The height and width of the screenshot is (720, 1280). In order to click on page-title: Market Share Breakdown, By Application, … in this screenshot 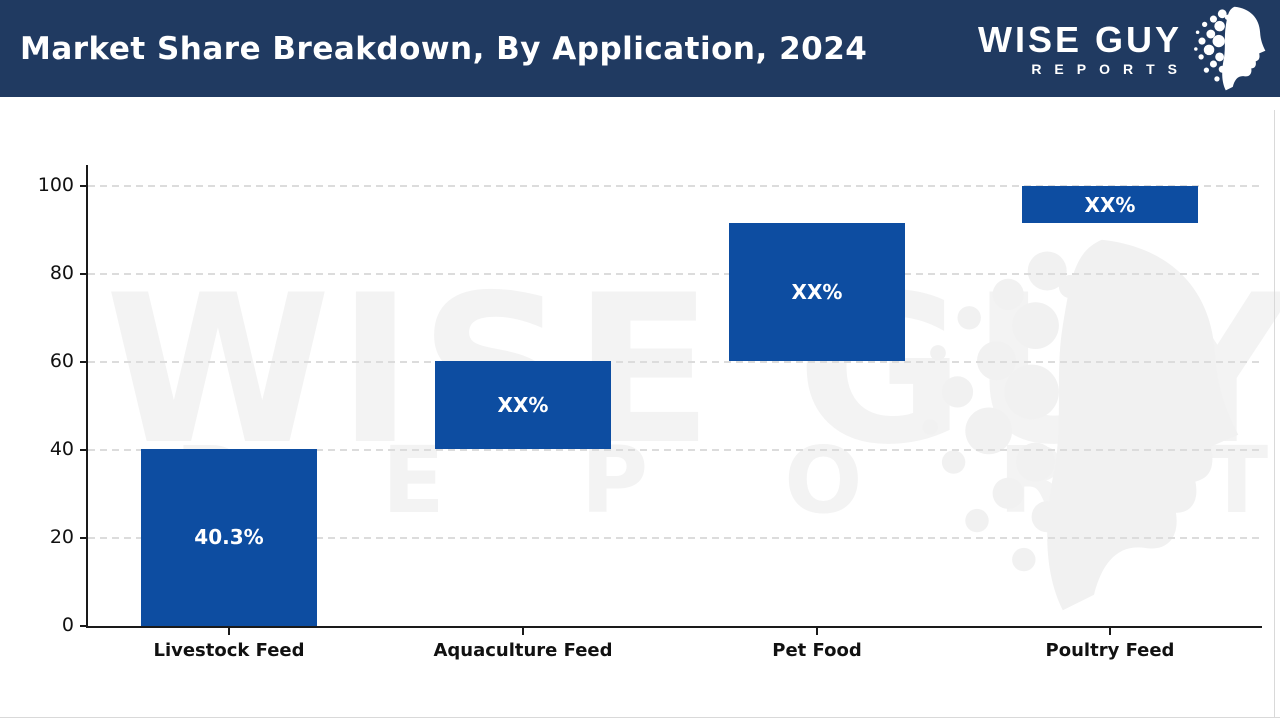, I will do `click(444, 48)`.